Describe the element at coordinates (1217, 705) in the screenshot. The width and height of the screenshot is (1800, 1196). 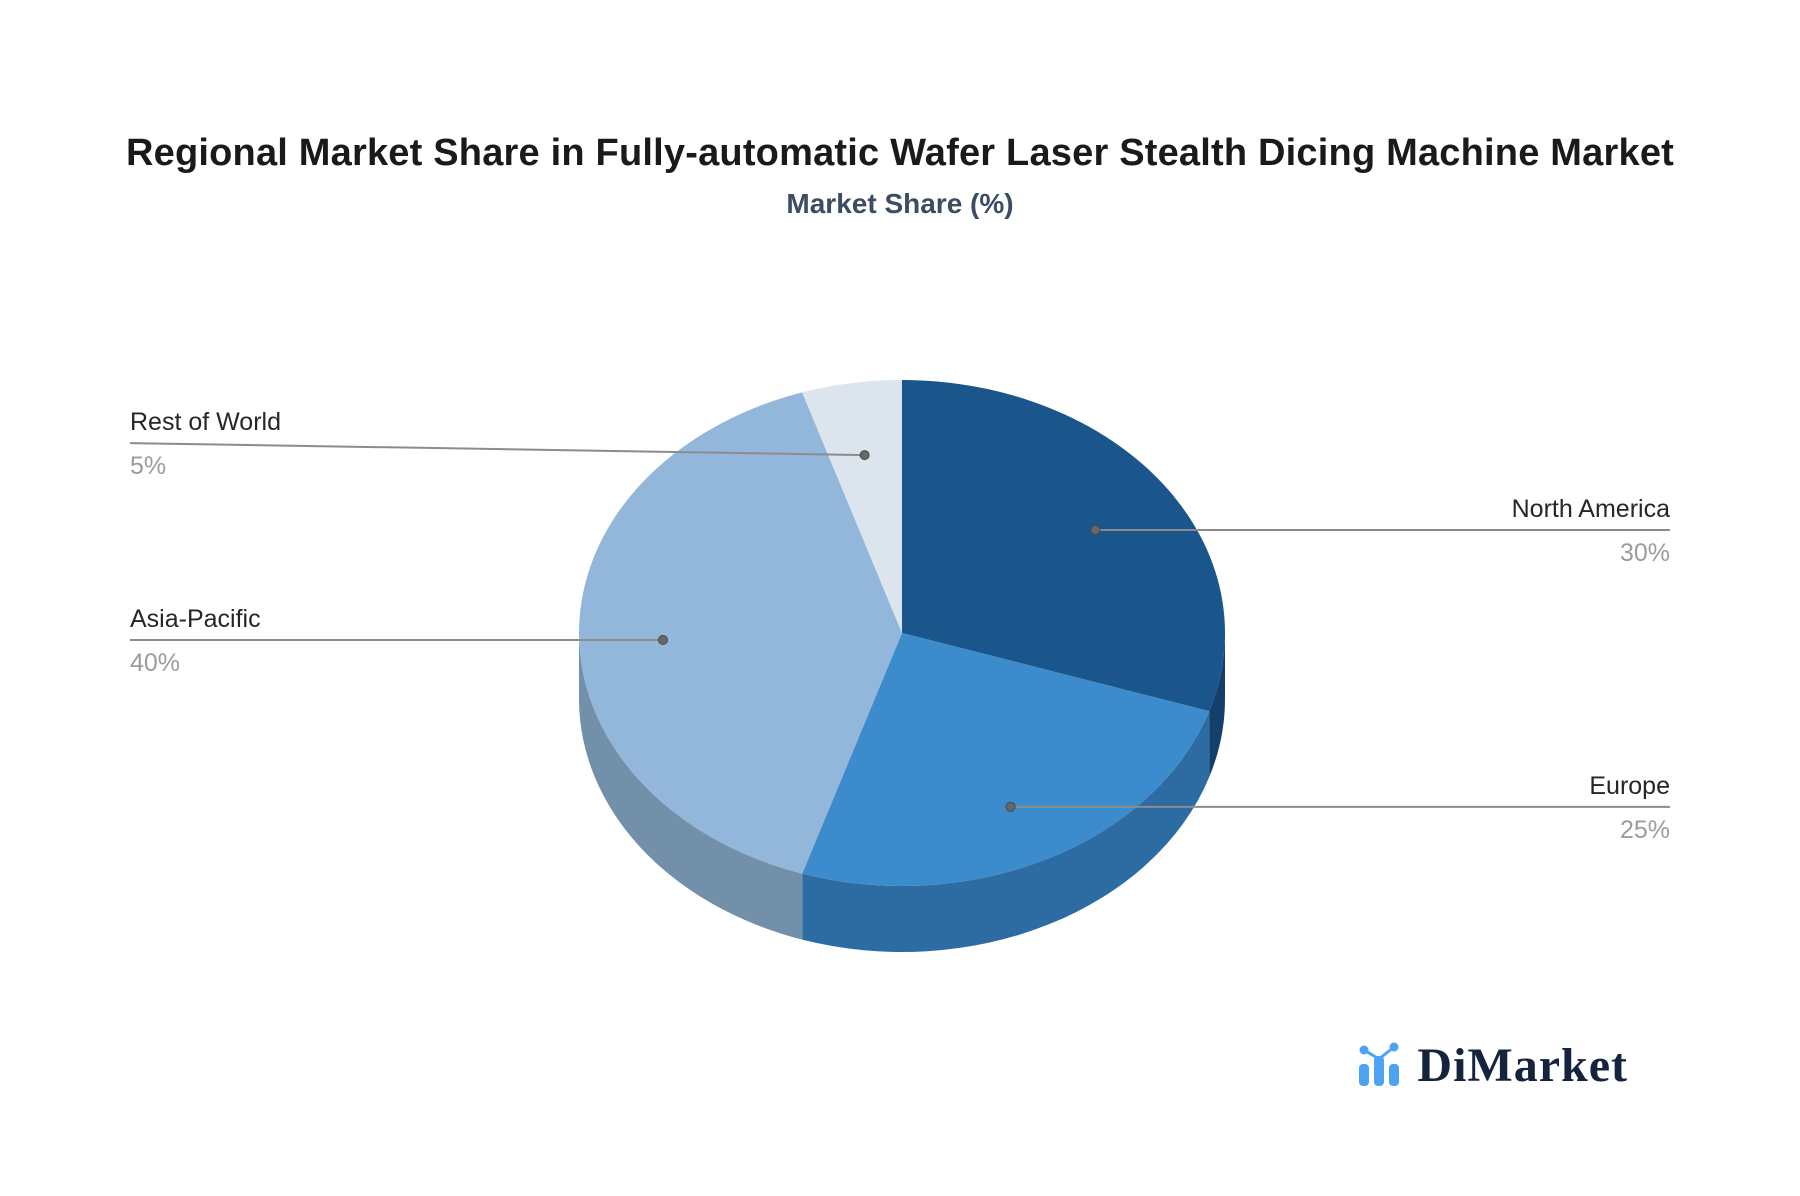
I see `pie-slice-side-north-america` at that location.